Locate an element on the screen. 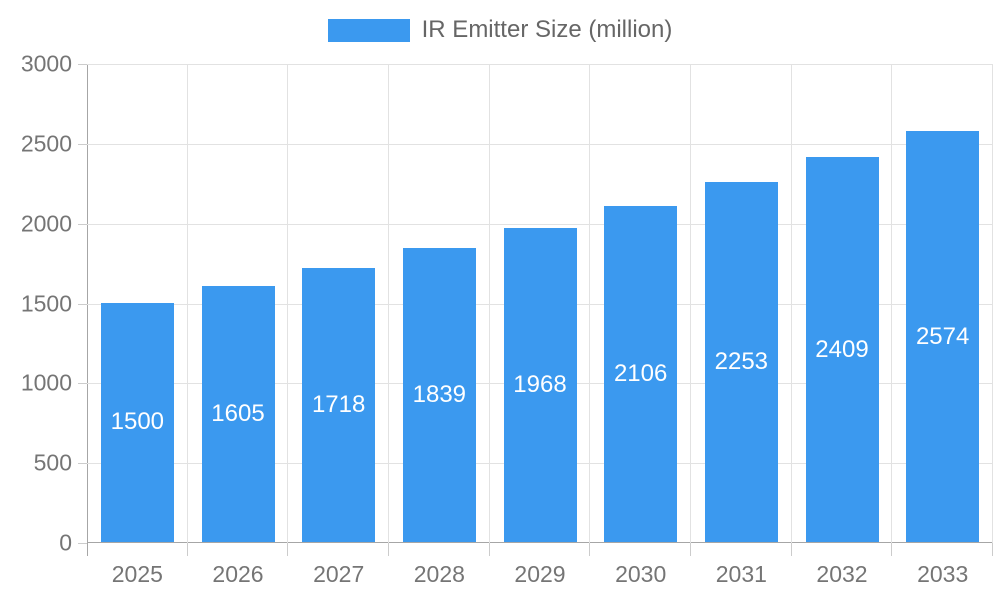 Image resolution: width=1000 pixels, height=600 pixels. bar: 1968 is located at coordinates (540, 384).